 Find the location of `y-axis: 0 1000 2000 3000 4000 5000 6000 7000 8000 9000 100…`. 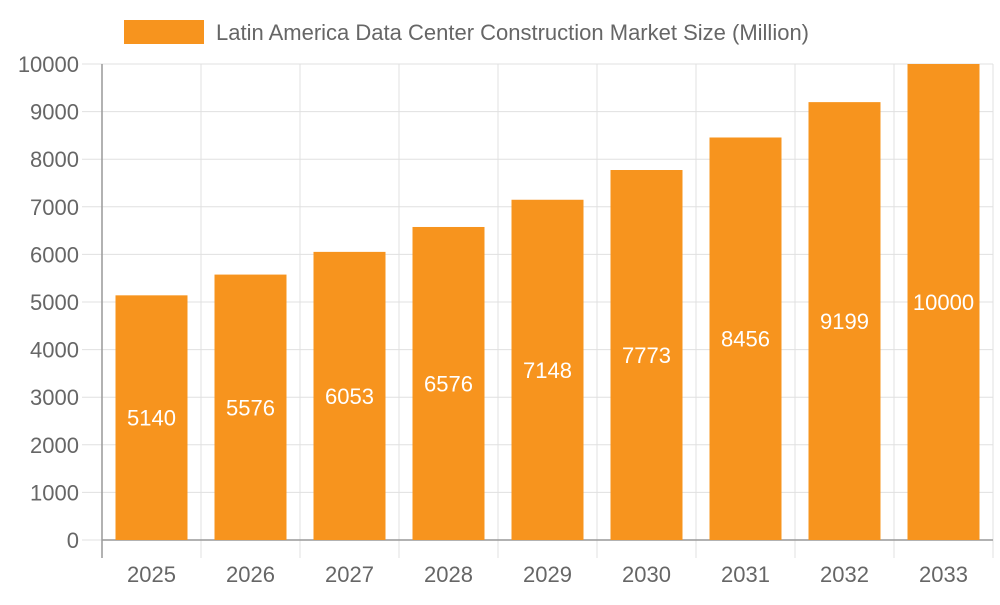

y-axis: 0 1000 2000 3000 4000 5000 6000 7000 8000 9000 100… is located at coordinates (48, 302).